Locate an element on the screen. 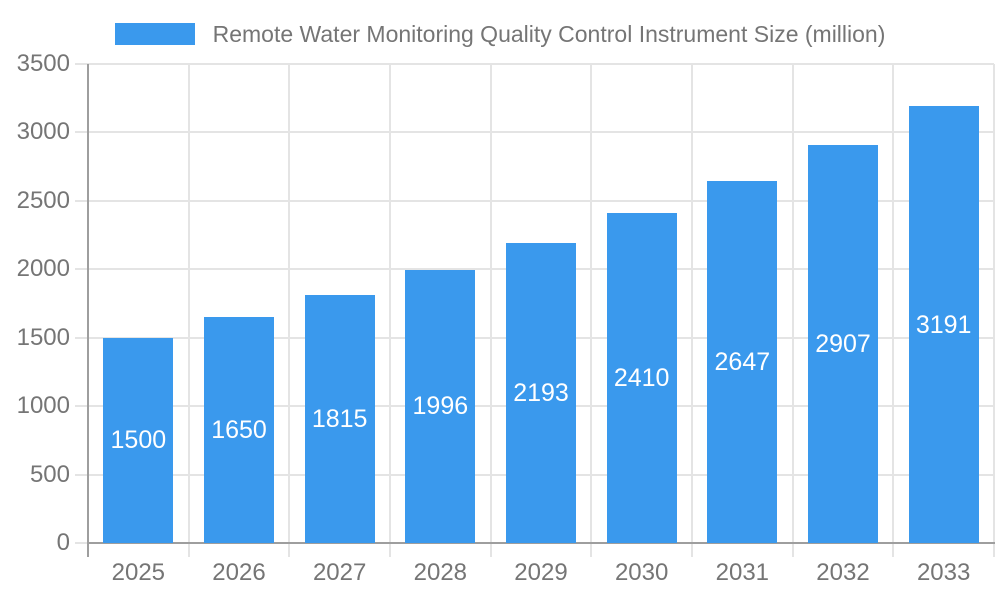 This screenshot has height=600, width=1000. bar: 2907 is located at coordinates (843, 344).